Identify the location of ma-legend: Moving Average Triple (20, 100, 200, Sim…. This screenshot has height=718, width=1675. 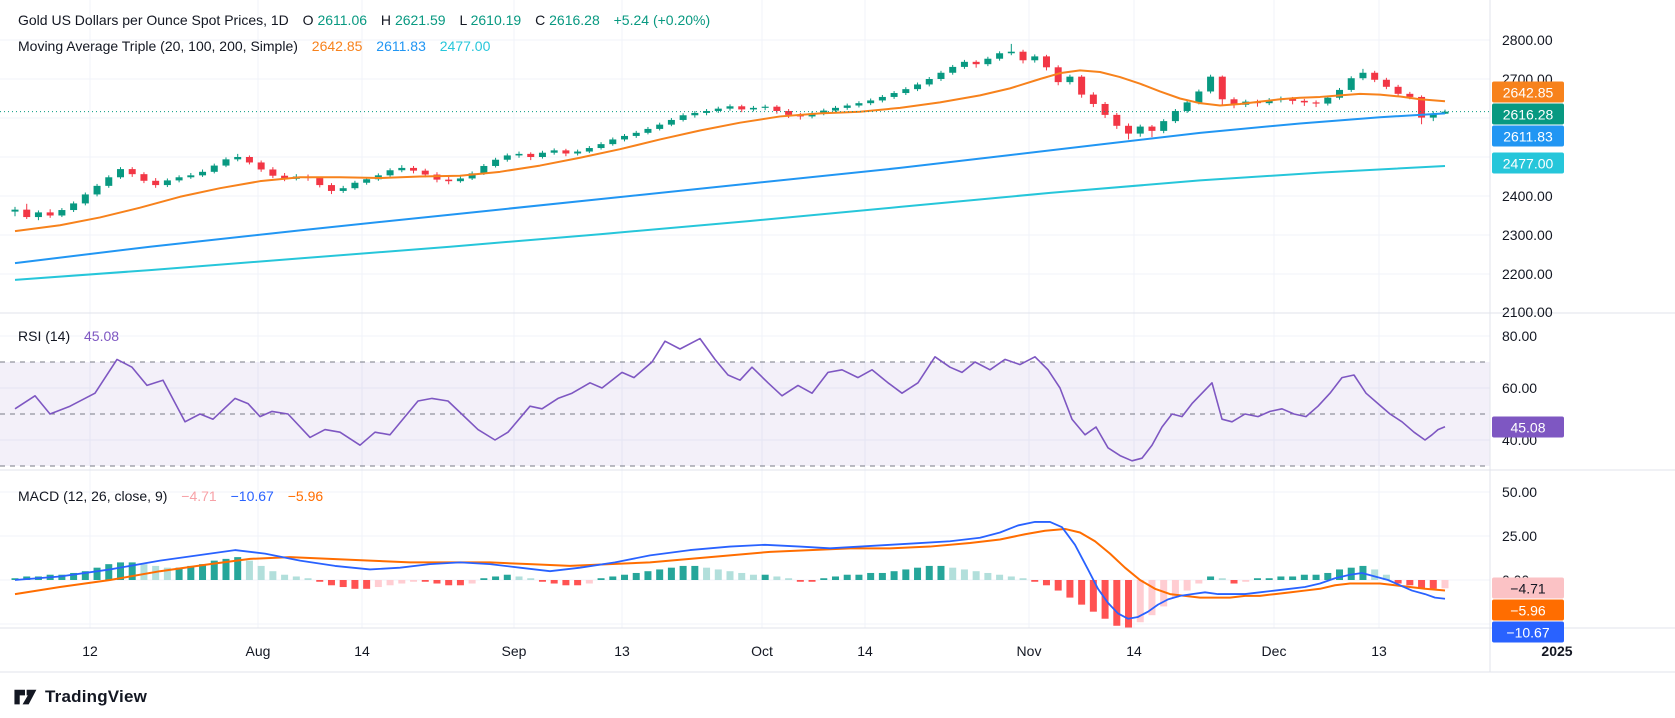
(256, 46).